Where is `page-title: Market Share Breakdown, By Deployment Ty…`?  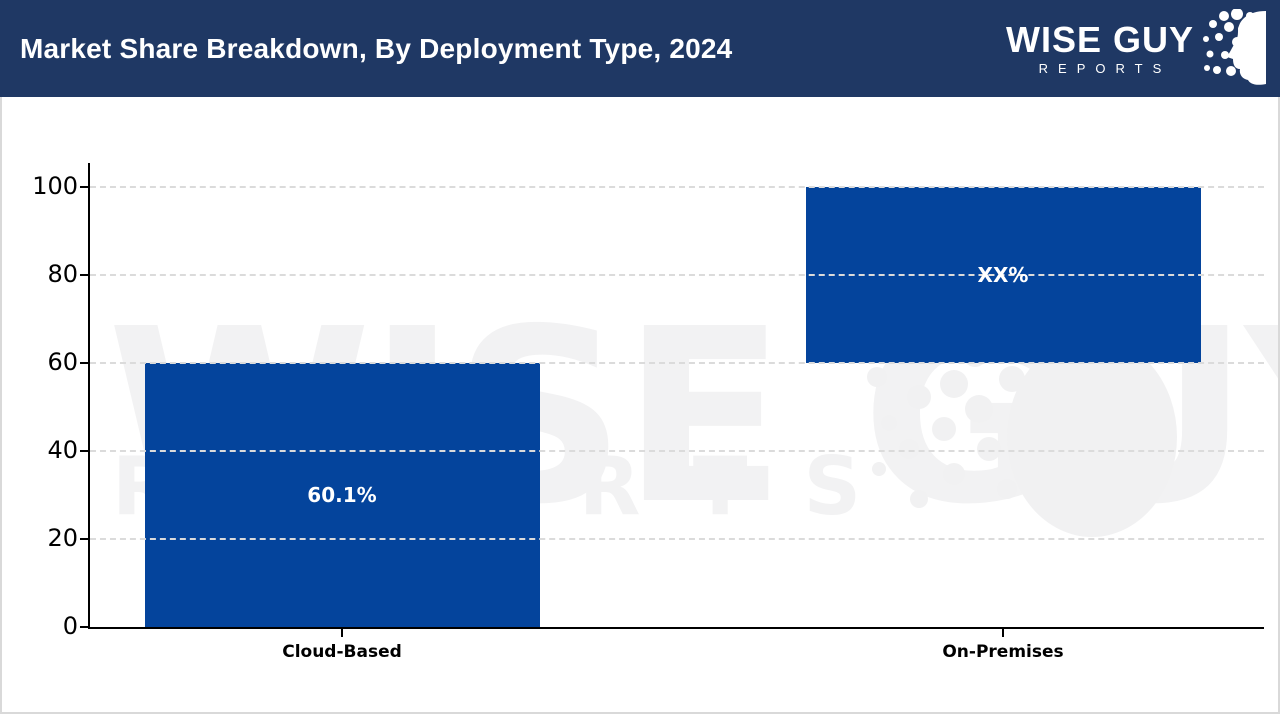
page-title: Market Share Breakdown, By Deployment Ty… is located at coordinates (376, 48).